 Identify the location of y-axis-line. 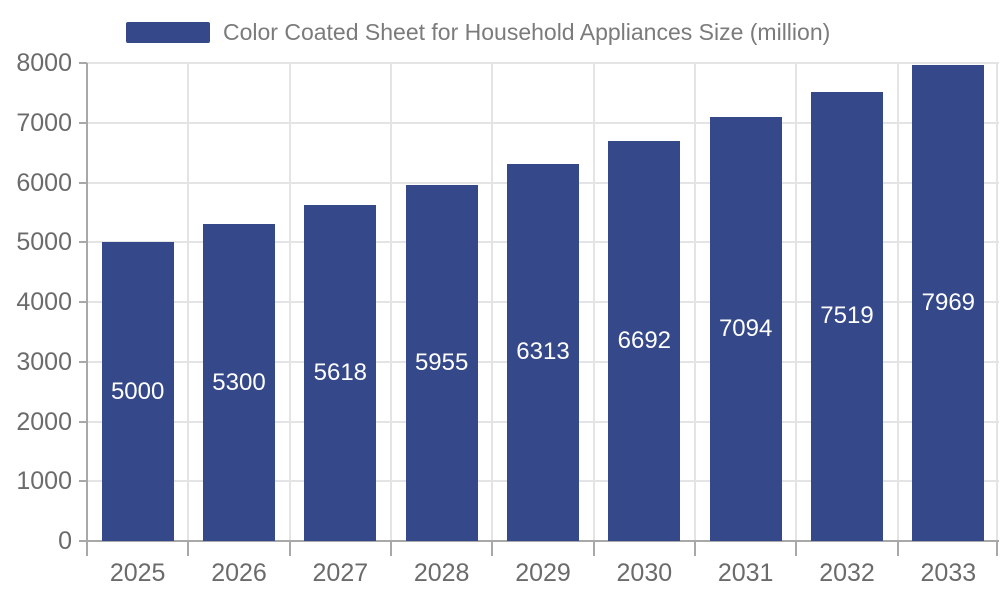
(87, 309).